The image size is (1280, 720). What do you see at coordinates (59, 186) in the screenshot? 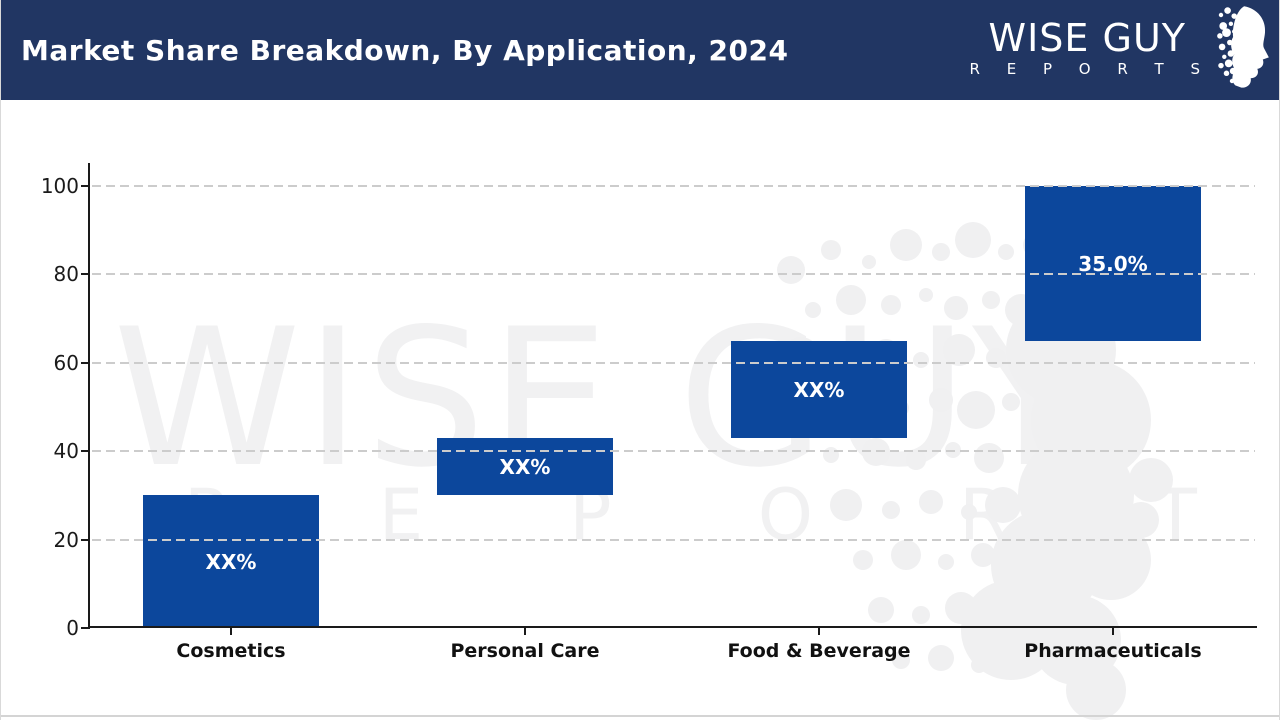
I see `y-tick-label-100: 100` at bounding box center [59, 186].